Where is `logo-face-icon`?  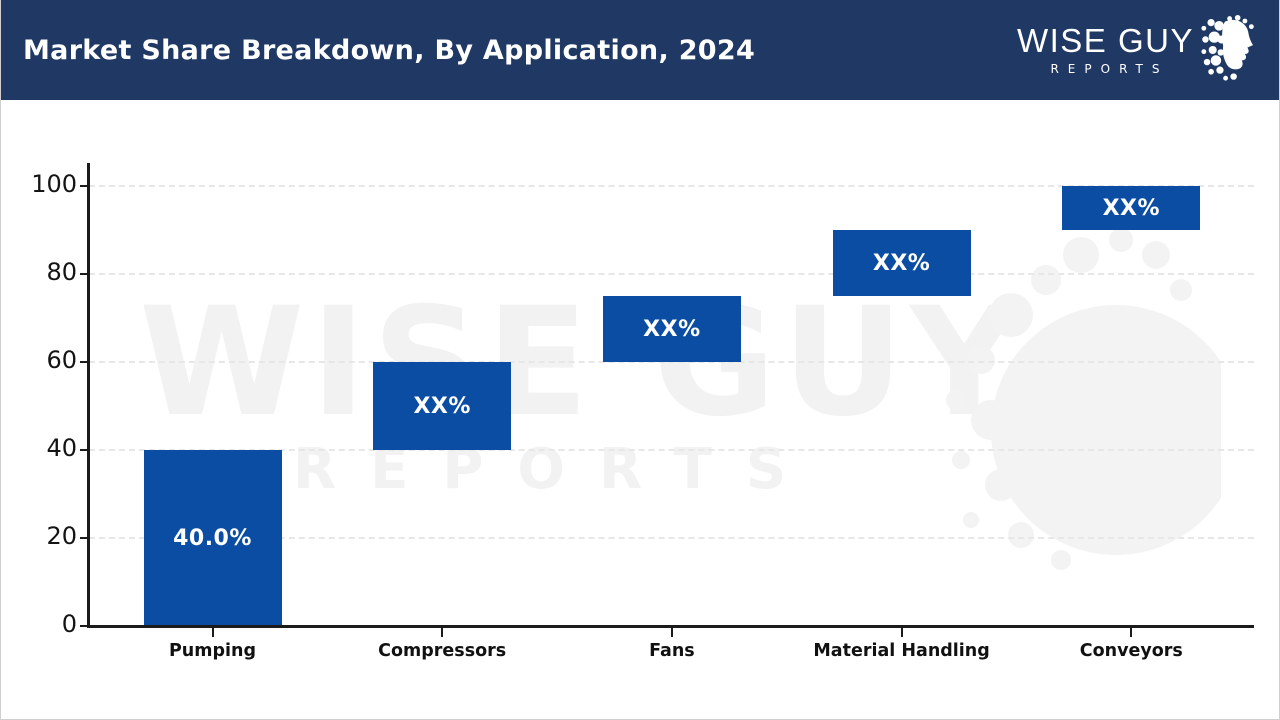
logo-face-icon is located at coordinates (1227, 47).